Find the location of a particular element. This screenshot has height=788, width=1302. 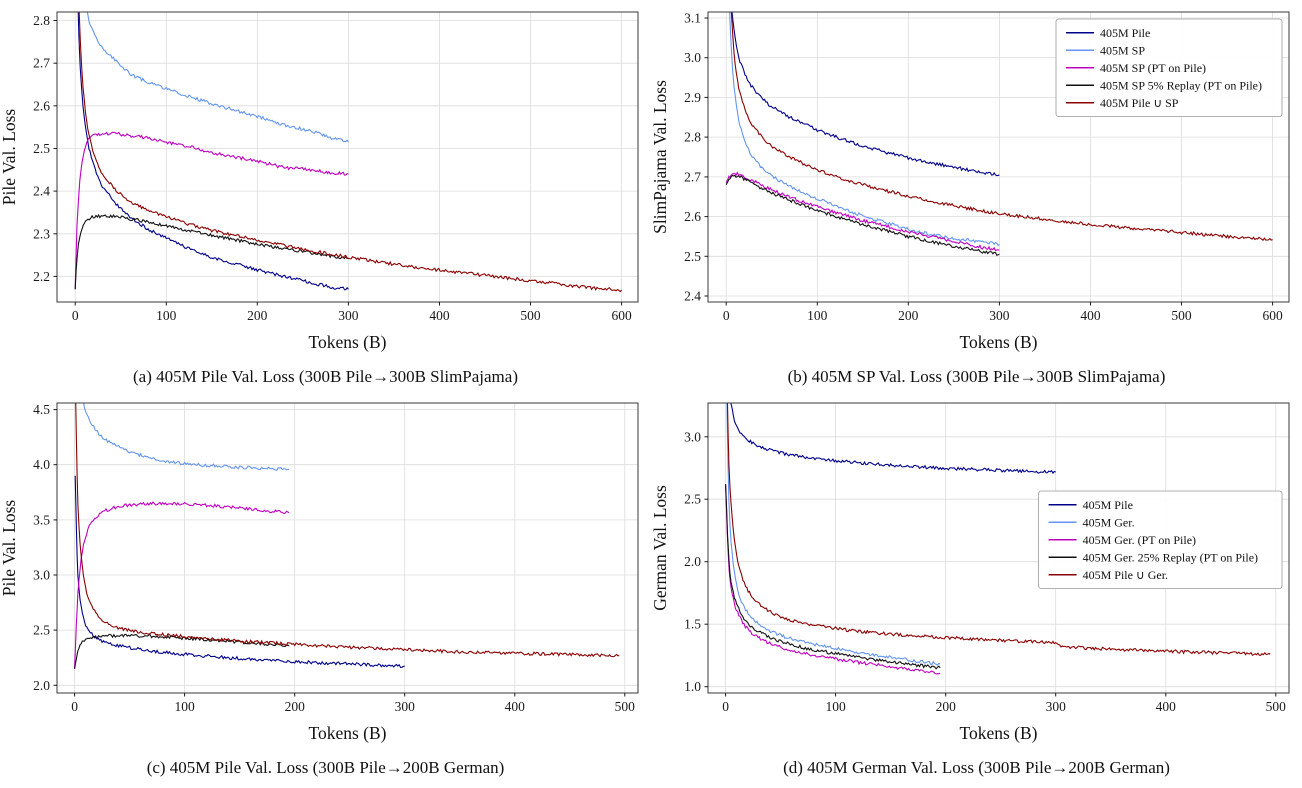

svg-text:405M Ger. 25% Replay (PT on Pi: 405M Ger. 25% Replay (PT on Pile) is located at coordinates (1170, 557).